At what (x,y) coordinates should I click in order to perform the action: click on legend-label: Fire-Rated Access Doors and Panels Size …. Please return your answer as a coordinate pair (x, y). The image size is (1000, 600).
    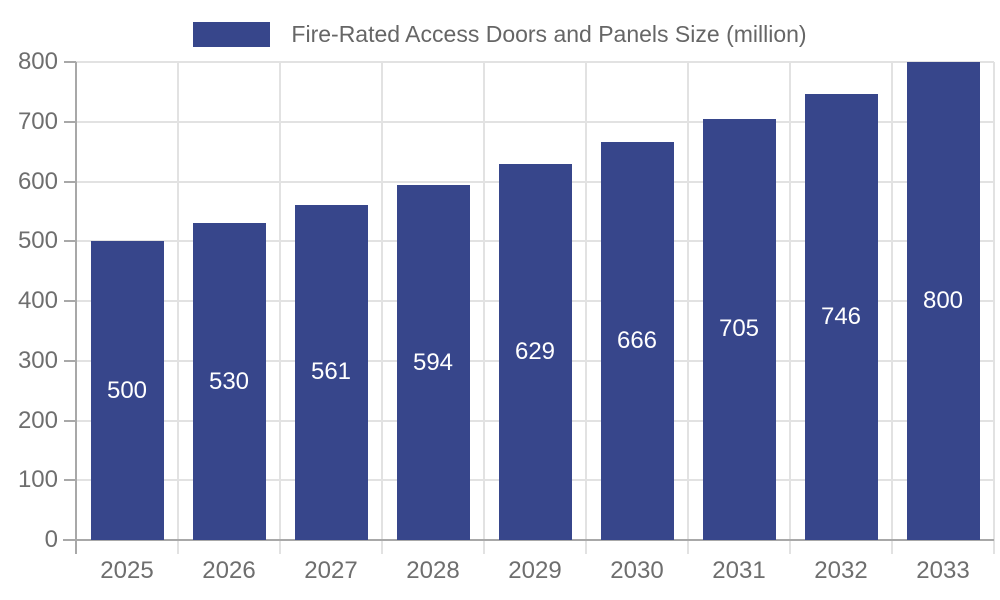
    Looking at the image, I should click on (549, 34).